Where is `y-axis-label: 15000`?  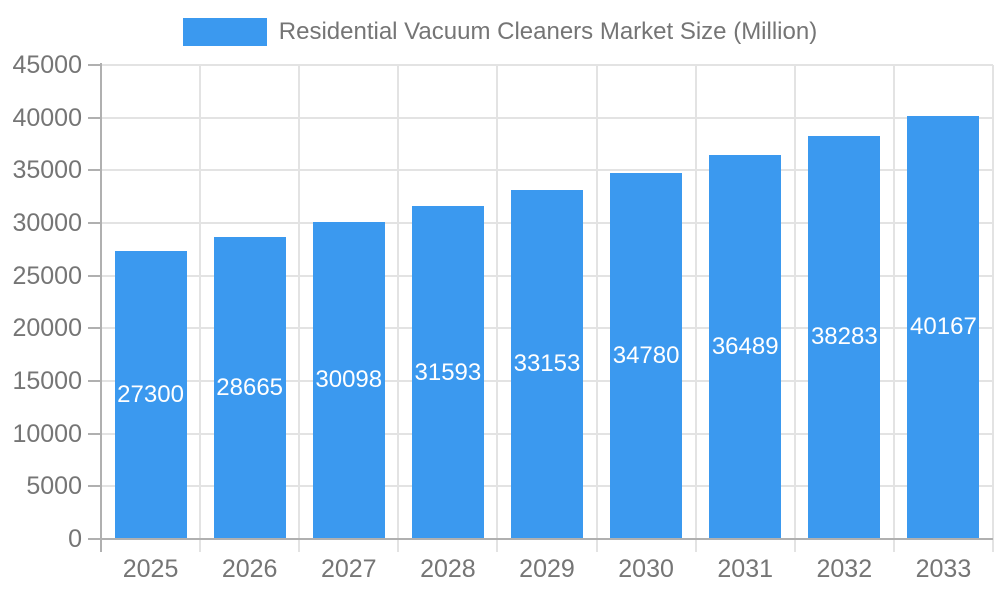
y-axis-label: 15000 is located at coordinates (47, 381).